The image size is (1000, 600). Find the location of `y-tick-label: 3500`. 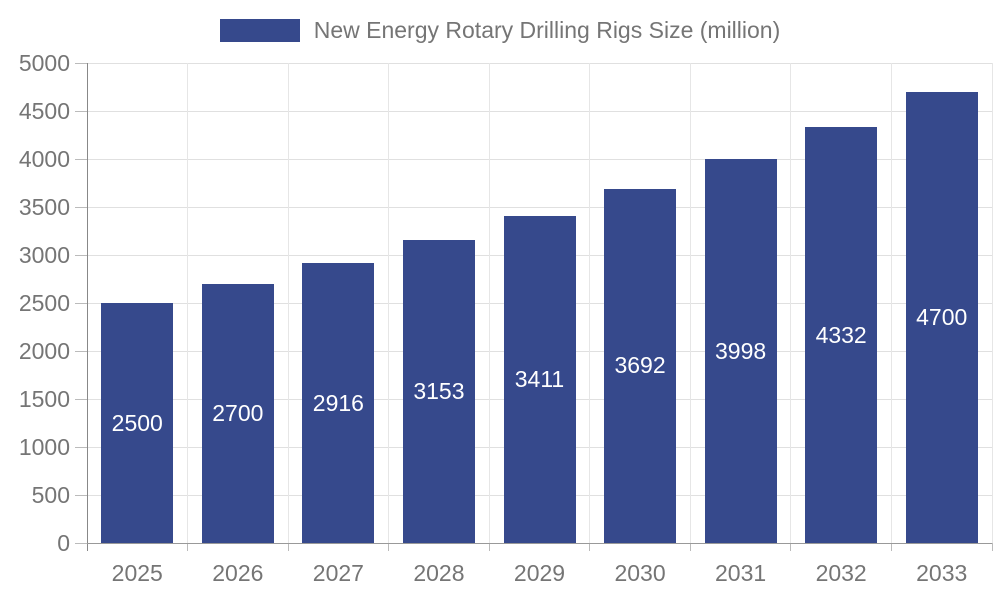

y-tick-label: 3500 is located at coordinates (44, 207).